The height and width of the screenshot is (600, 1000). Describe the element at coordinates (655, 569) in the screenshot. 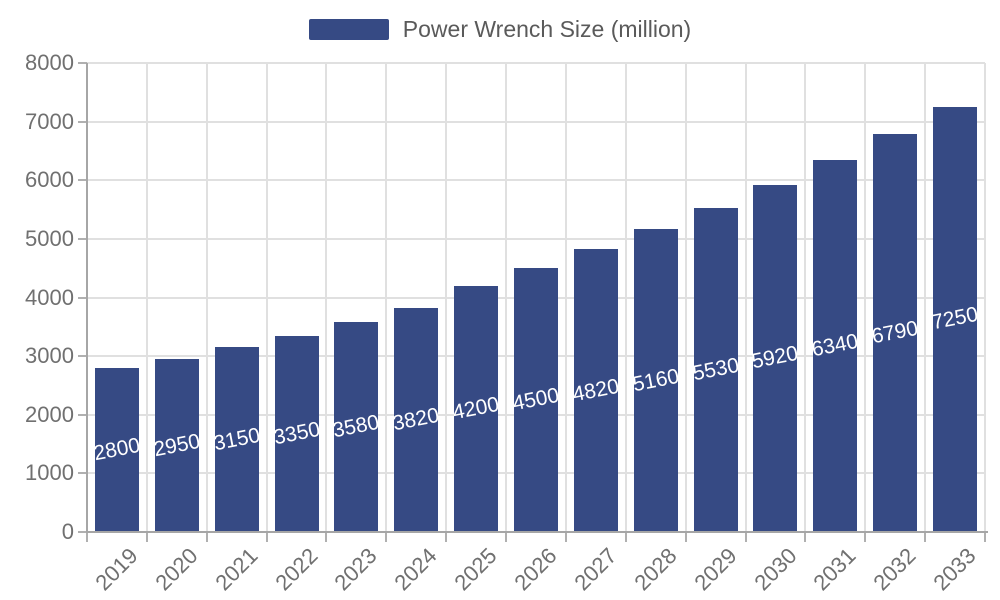

I see `x-tick-label: 2028` at that location.